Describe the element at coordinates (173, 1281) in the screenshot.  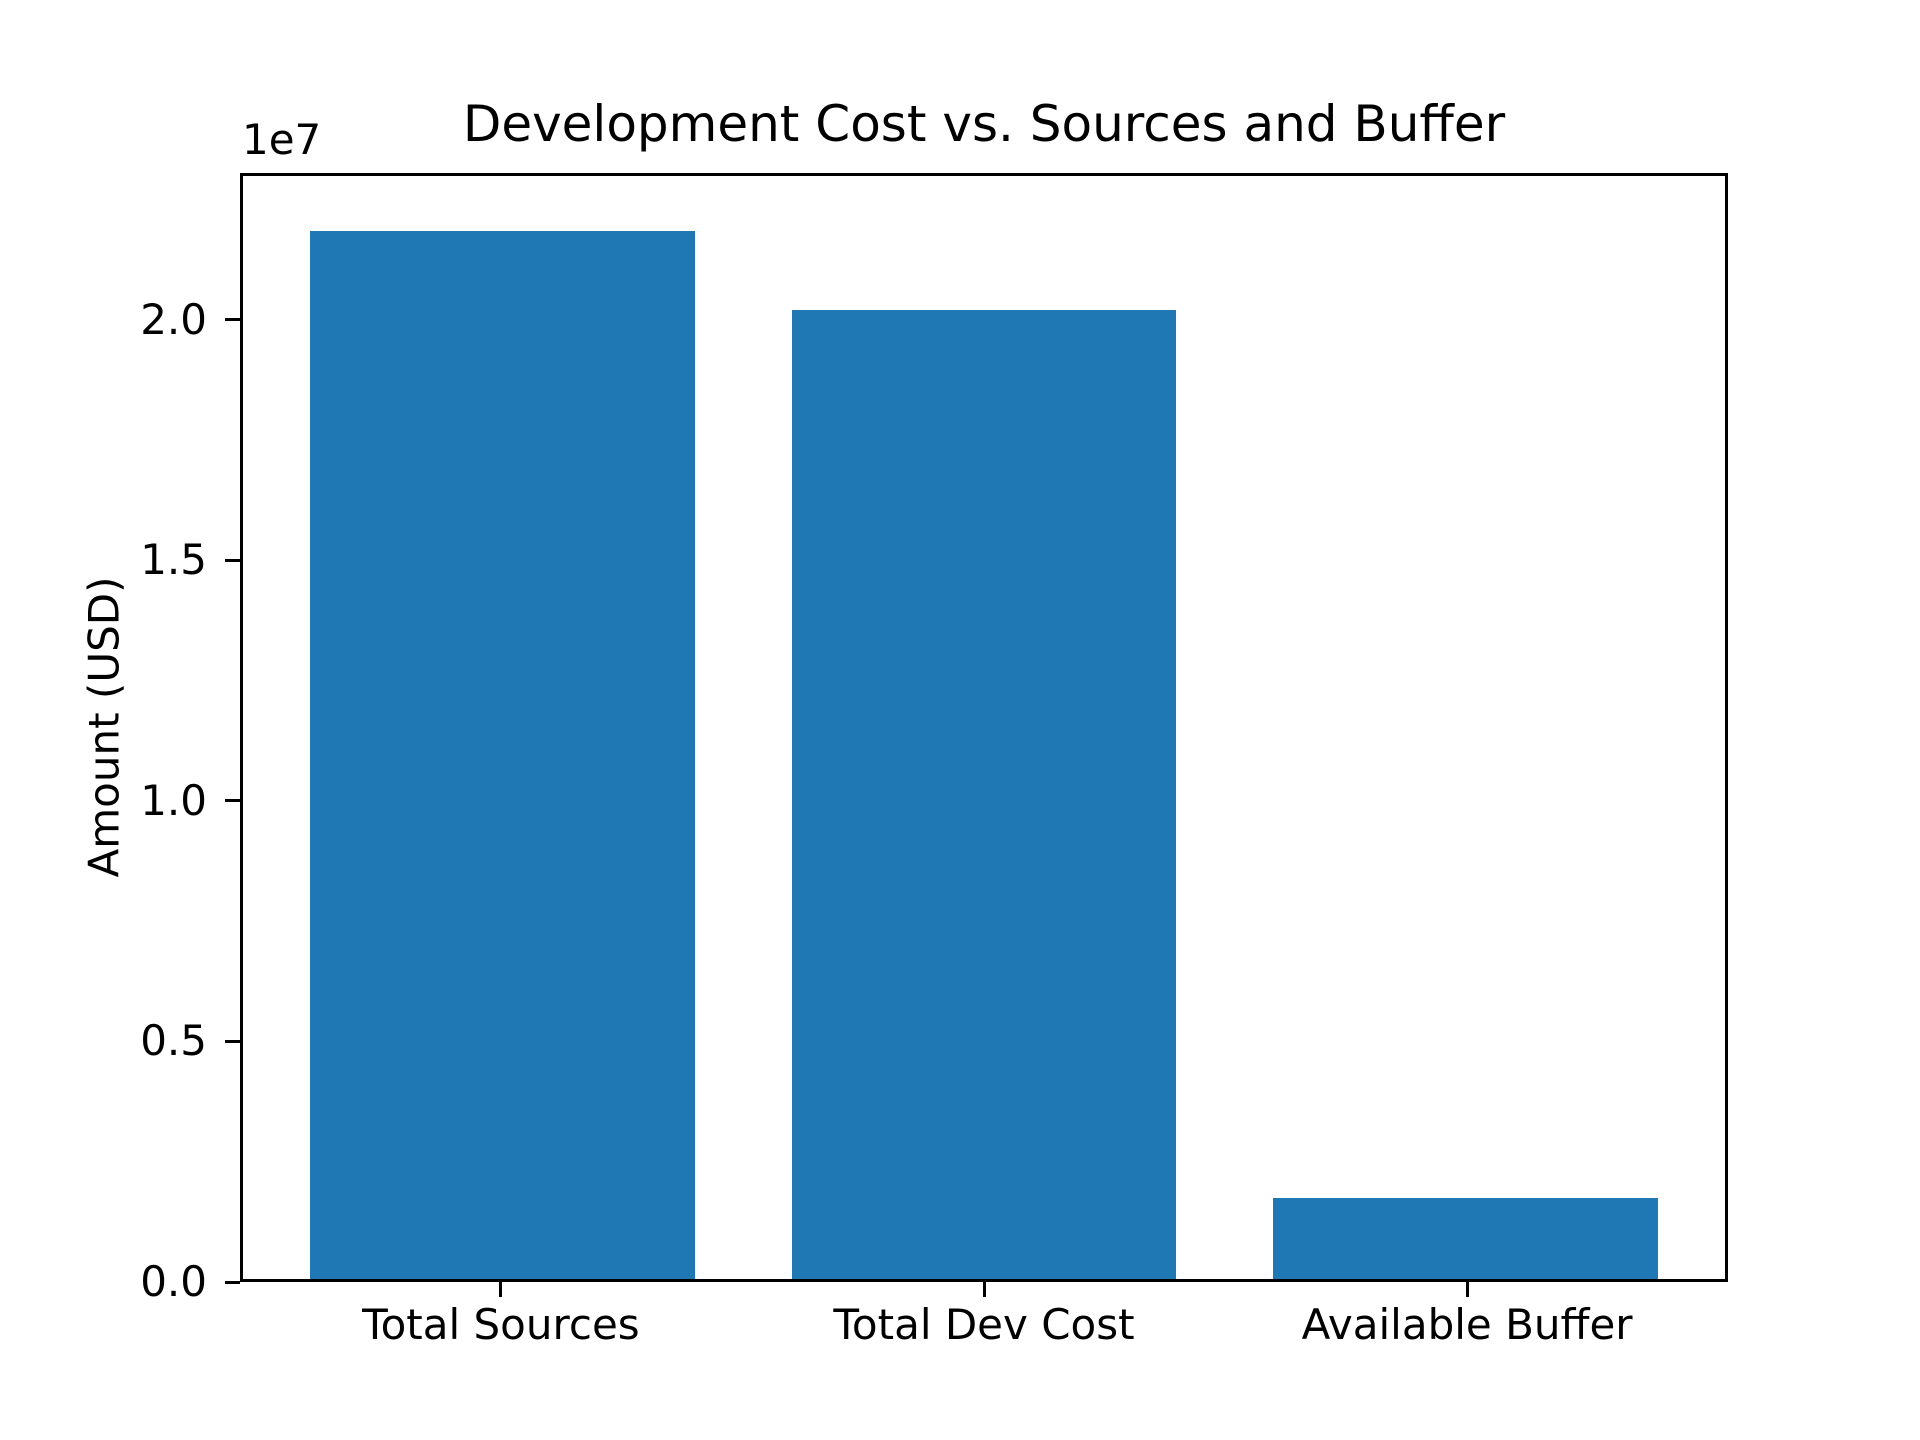
I see `y-tick-label: 0.0` at that location.